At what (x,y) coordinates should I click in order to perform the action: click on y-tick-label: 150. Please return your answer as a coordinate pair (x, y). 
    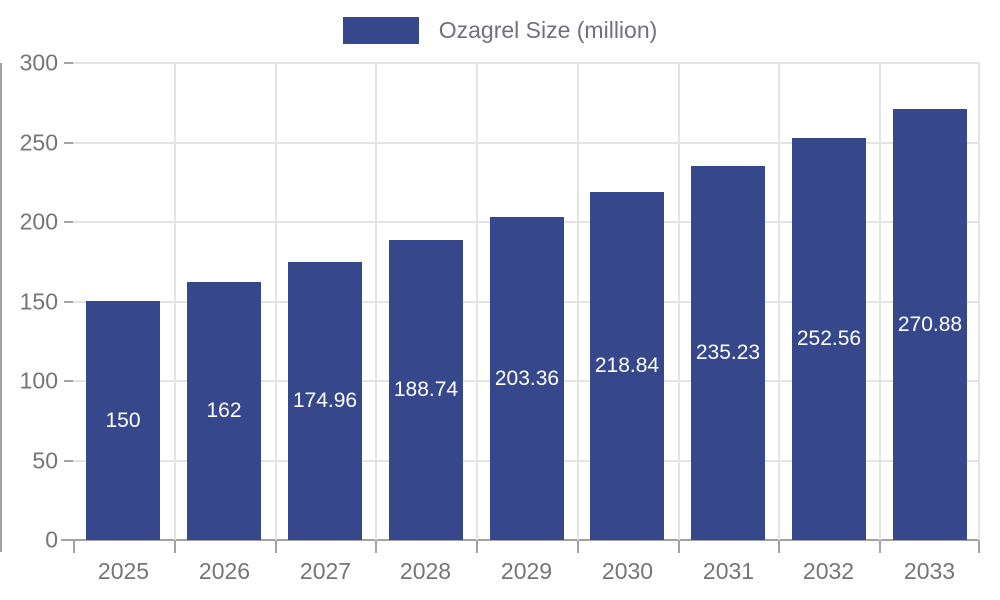
    Looking at the image, I should click on (38, 301).